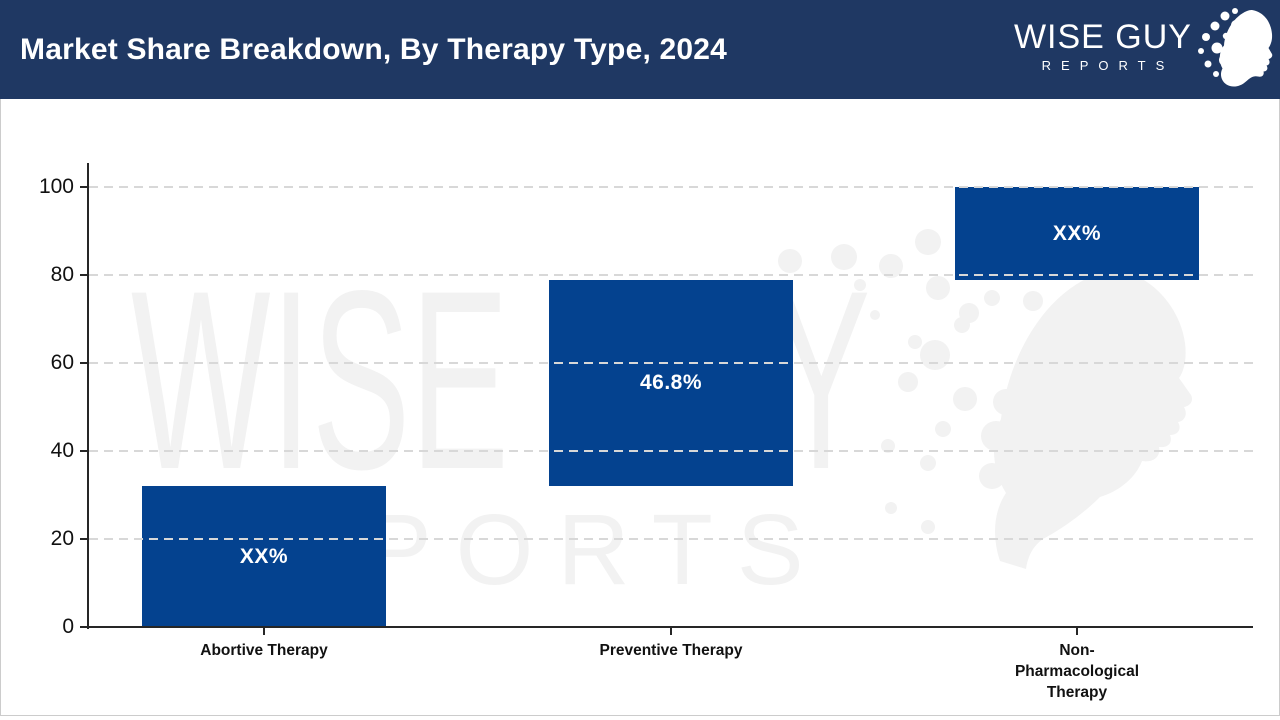  What do you see at coordinates (88, 396) in the screenshot?
I see `y-axis` at bounding box center [88, 396].